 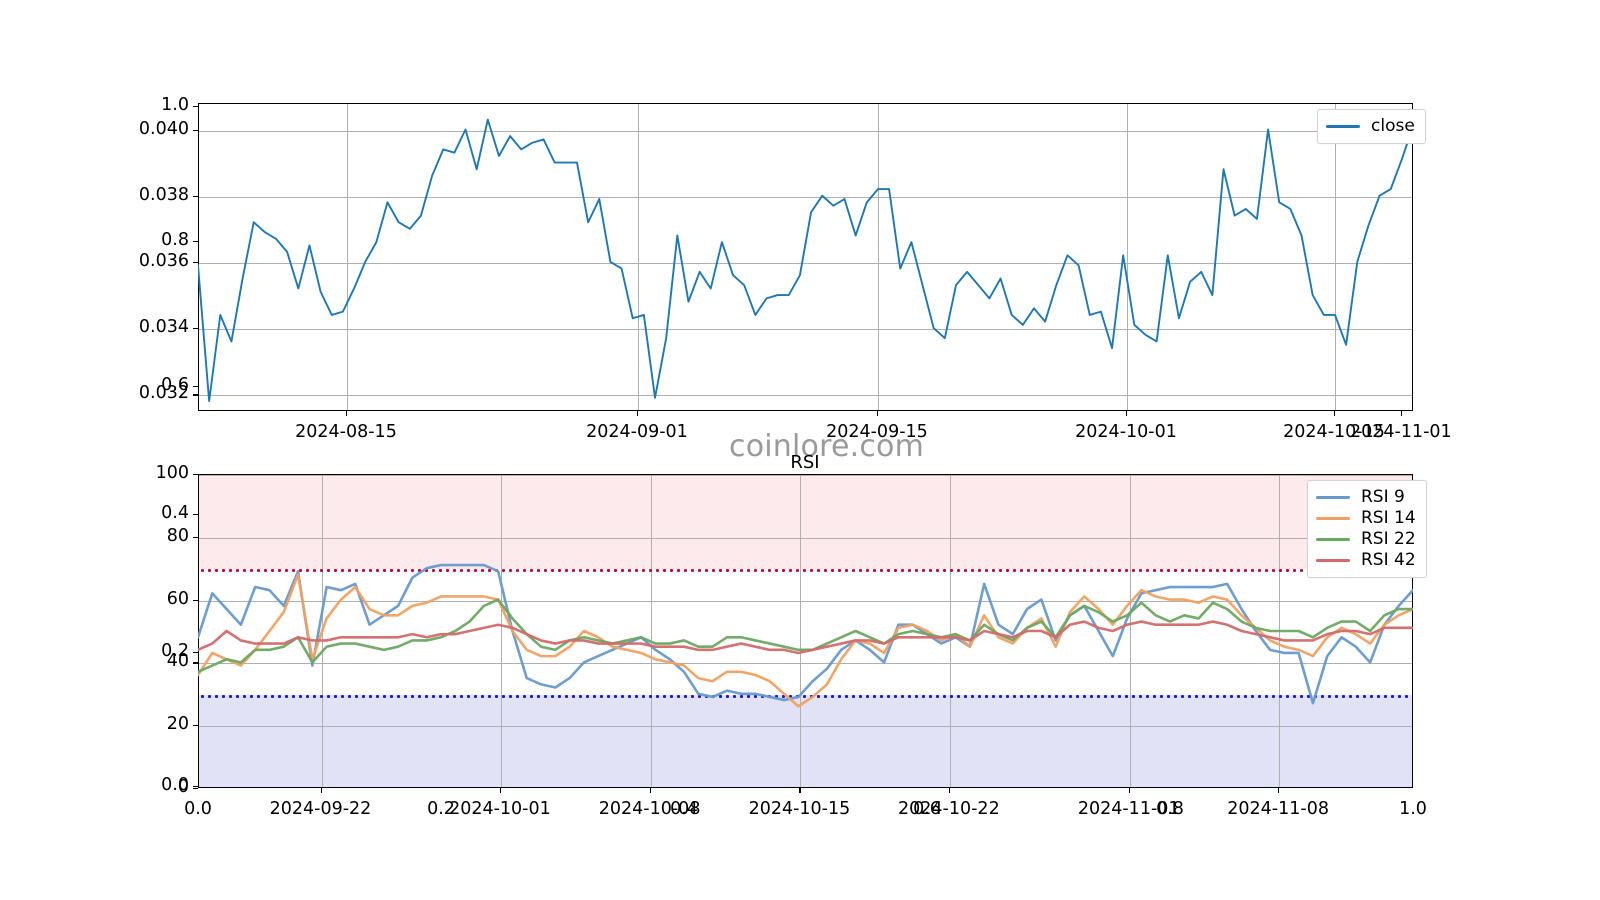 What do you see at coordinates (163, 261) in the screenshot?
I see `price-y-tick-label: 0.036` at bounding box center [163, 261].